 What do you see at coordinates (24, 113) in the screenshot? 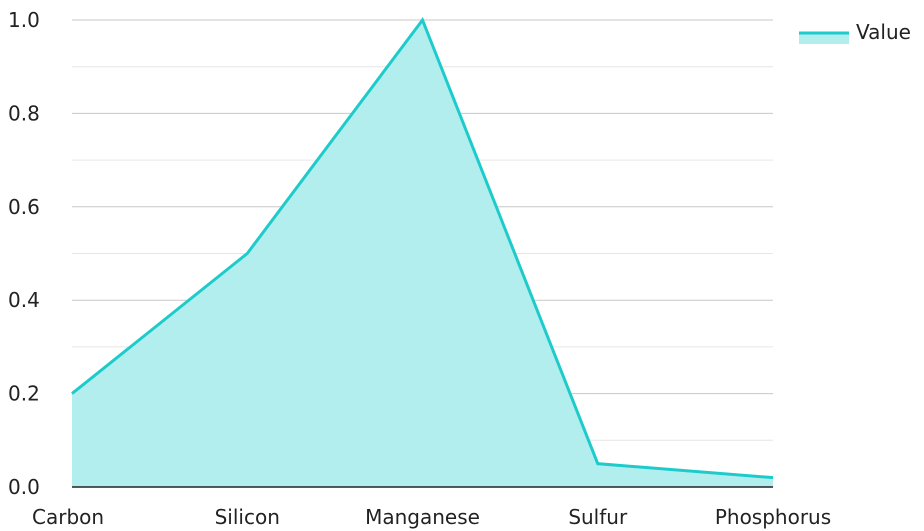
I see `y-tick-label: 0.8` at bounding box center [24, 113].